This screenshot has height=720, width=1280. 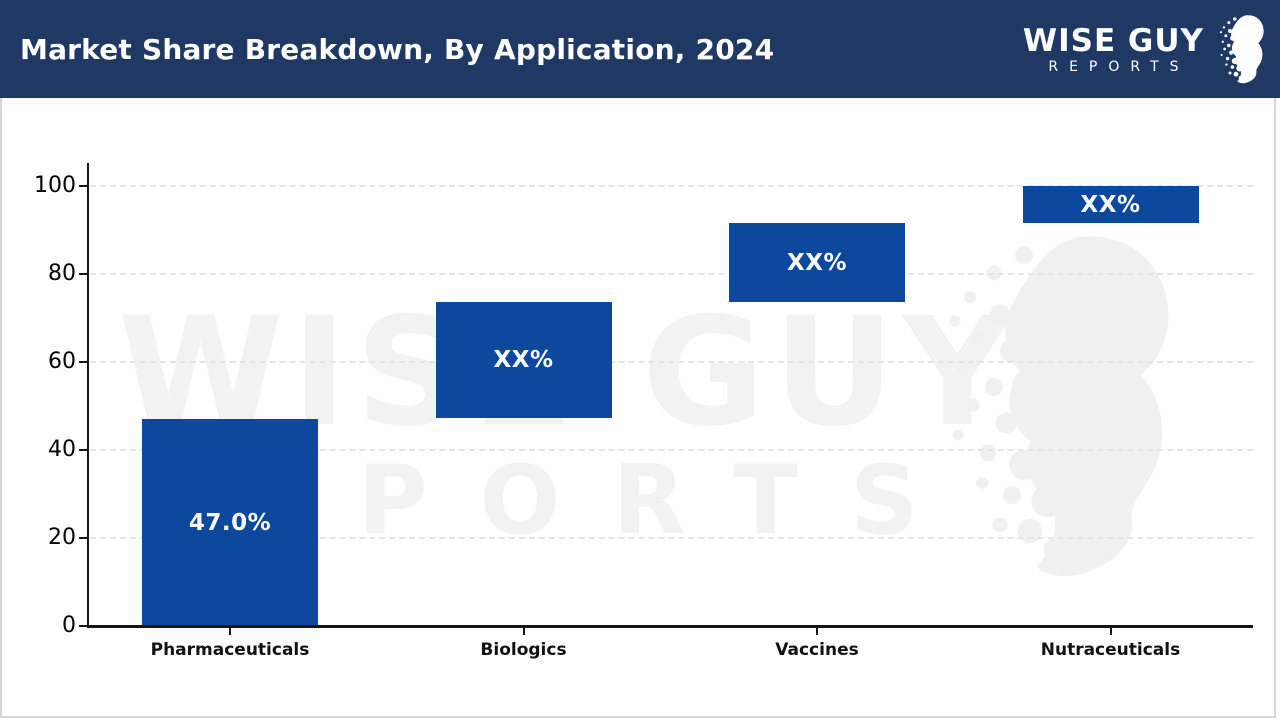 What do you see at coordinates (1, 408) in the screenshot?
I see `page-border-left` at bounding box center [1, 408].